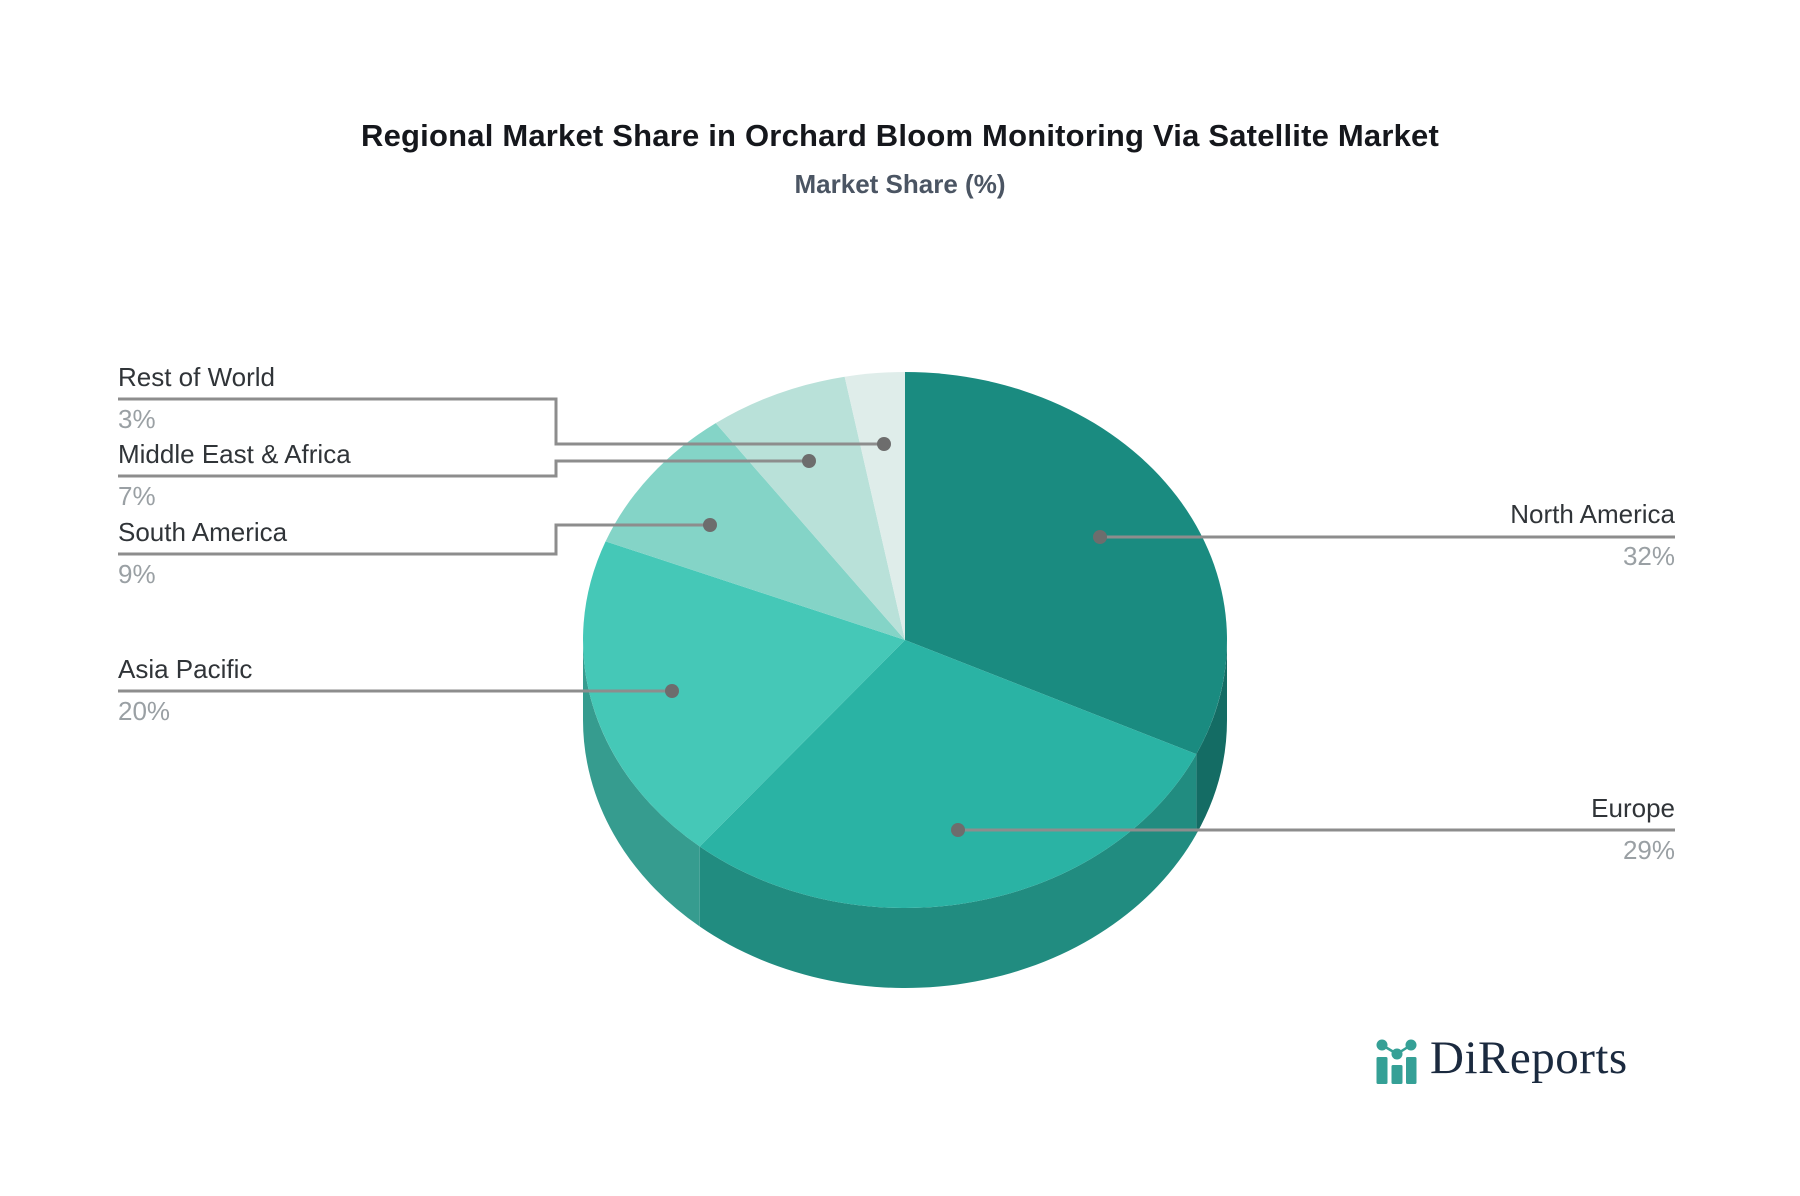 This screenshot has width=1800, height=1196. Describe the element at coordinates (1592, 514) in the screenshot. I see `series-name: North America` at that location.